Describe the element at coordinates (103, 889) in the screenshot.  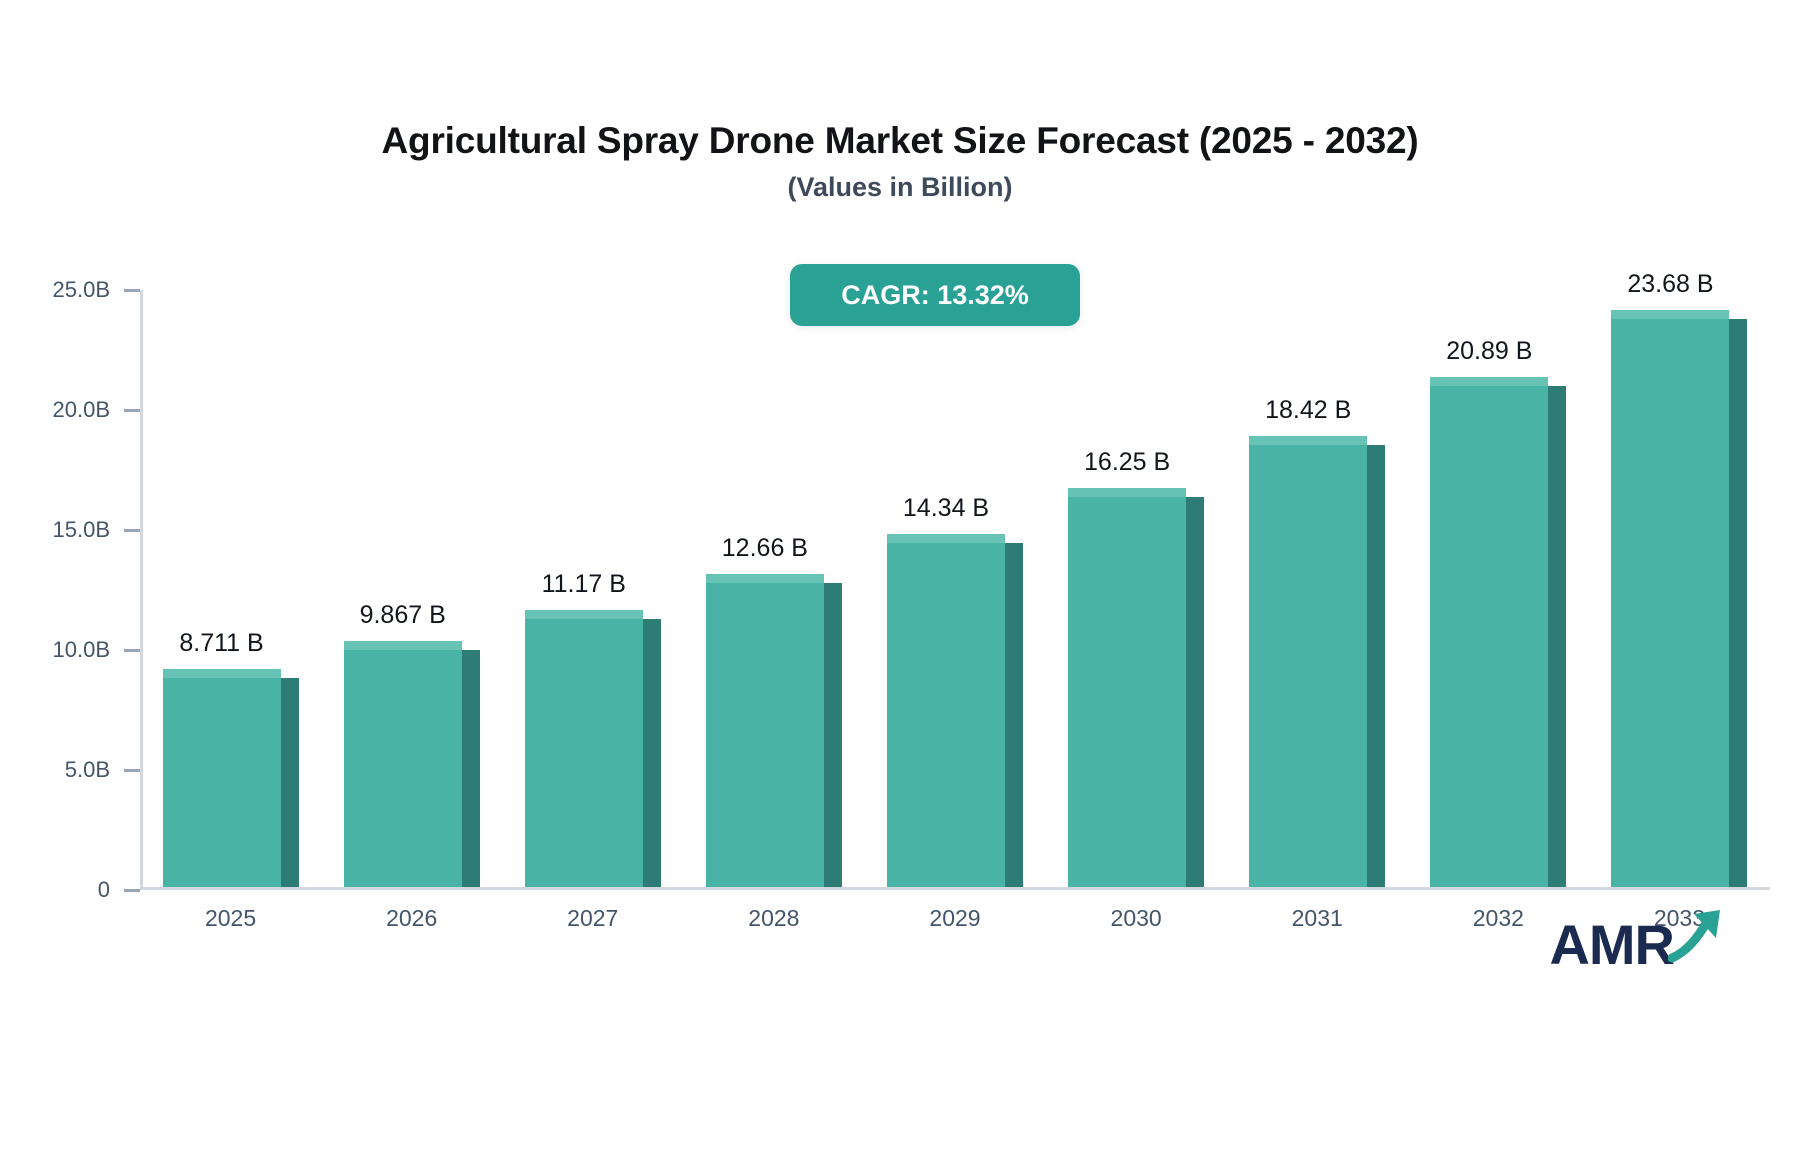
I see `y-axis-tick-label: 0` at that location.